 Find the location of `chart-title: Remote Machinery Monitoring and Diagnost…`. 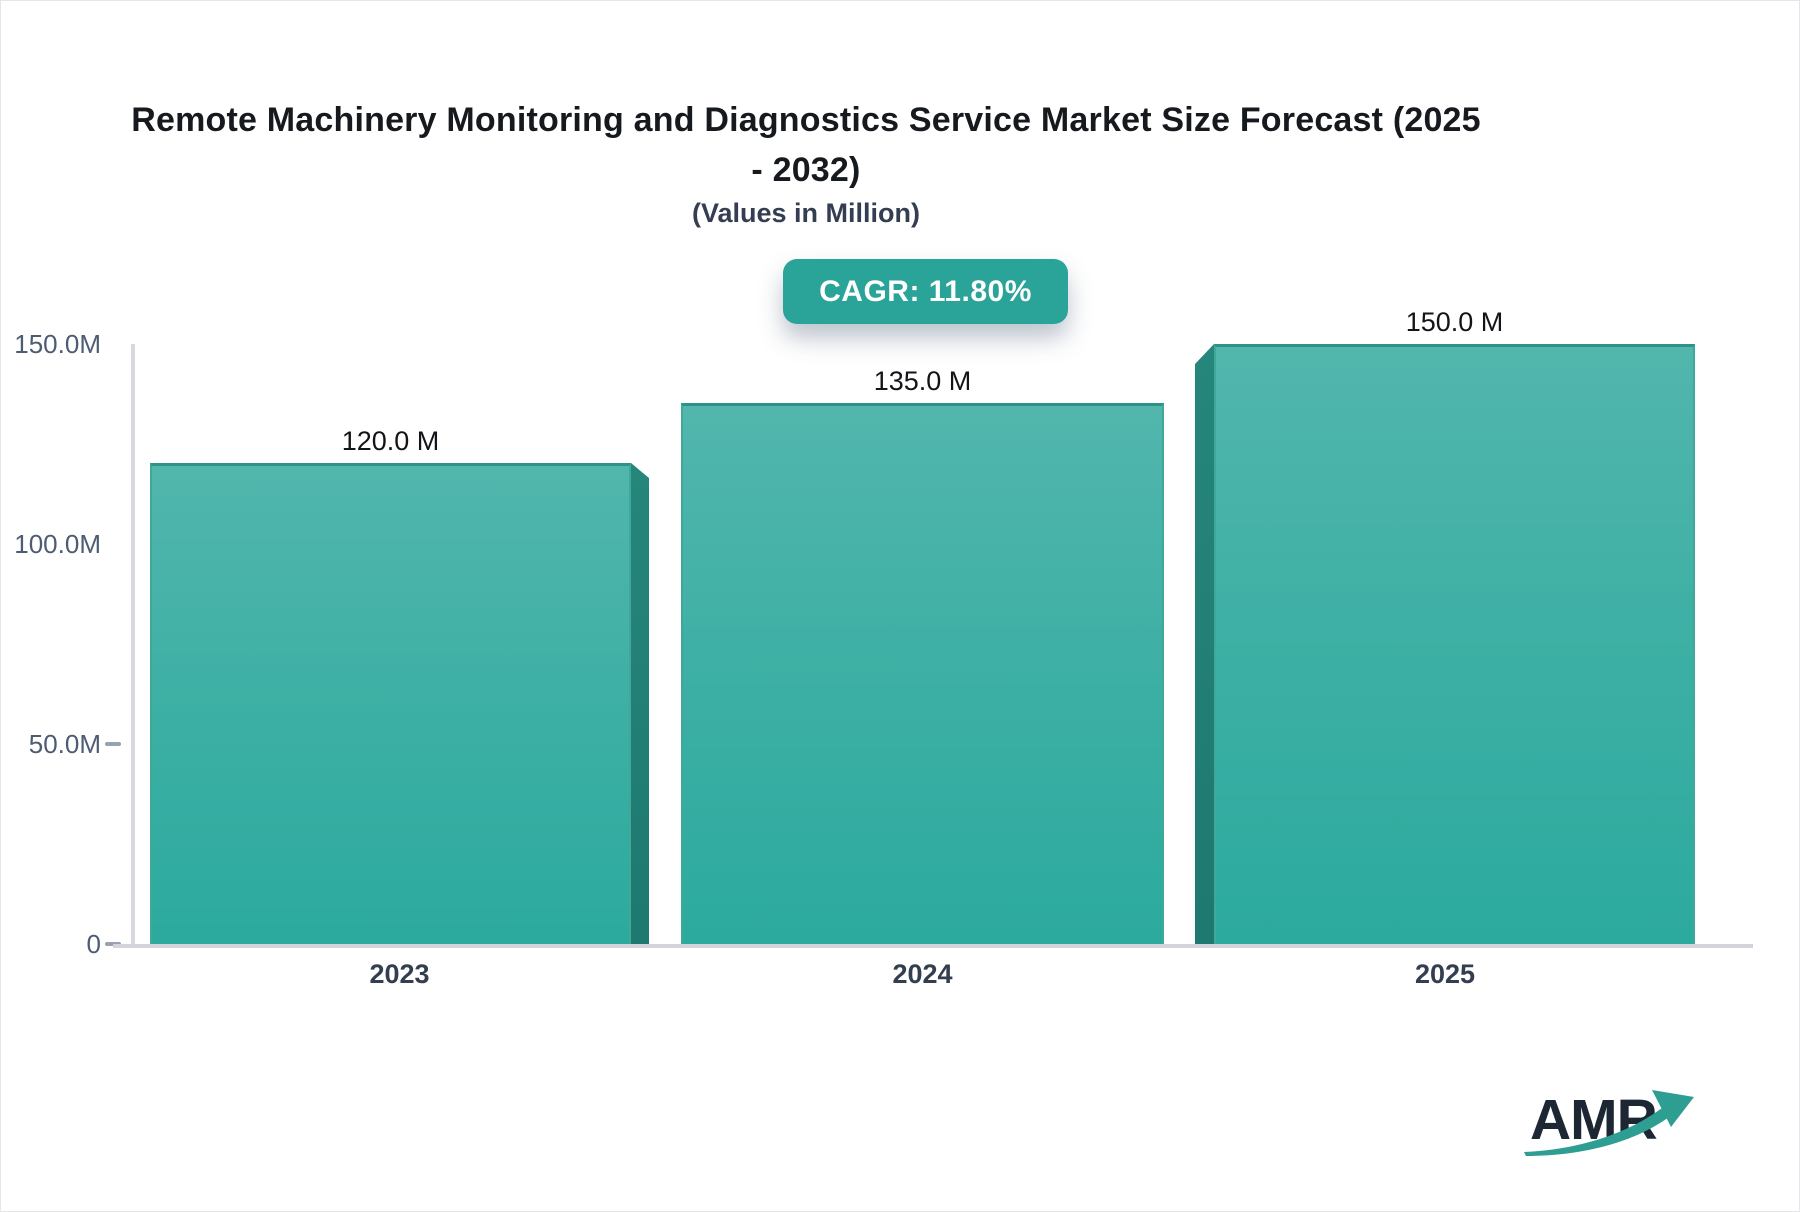

chart-title: Remote Machinery Monitoring and Diagnost… is located at coordinates (806, 145).